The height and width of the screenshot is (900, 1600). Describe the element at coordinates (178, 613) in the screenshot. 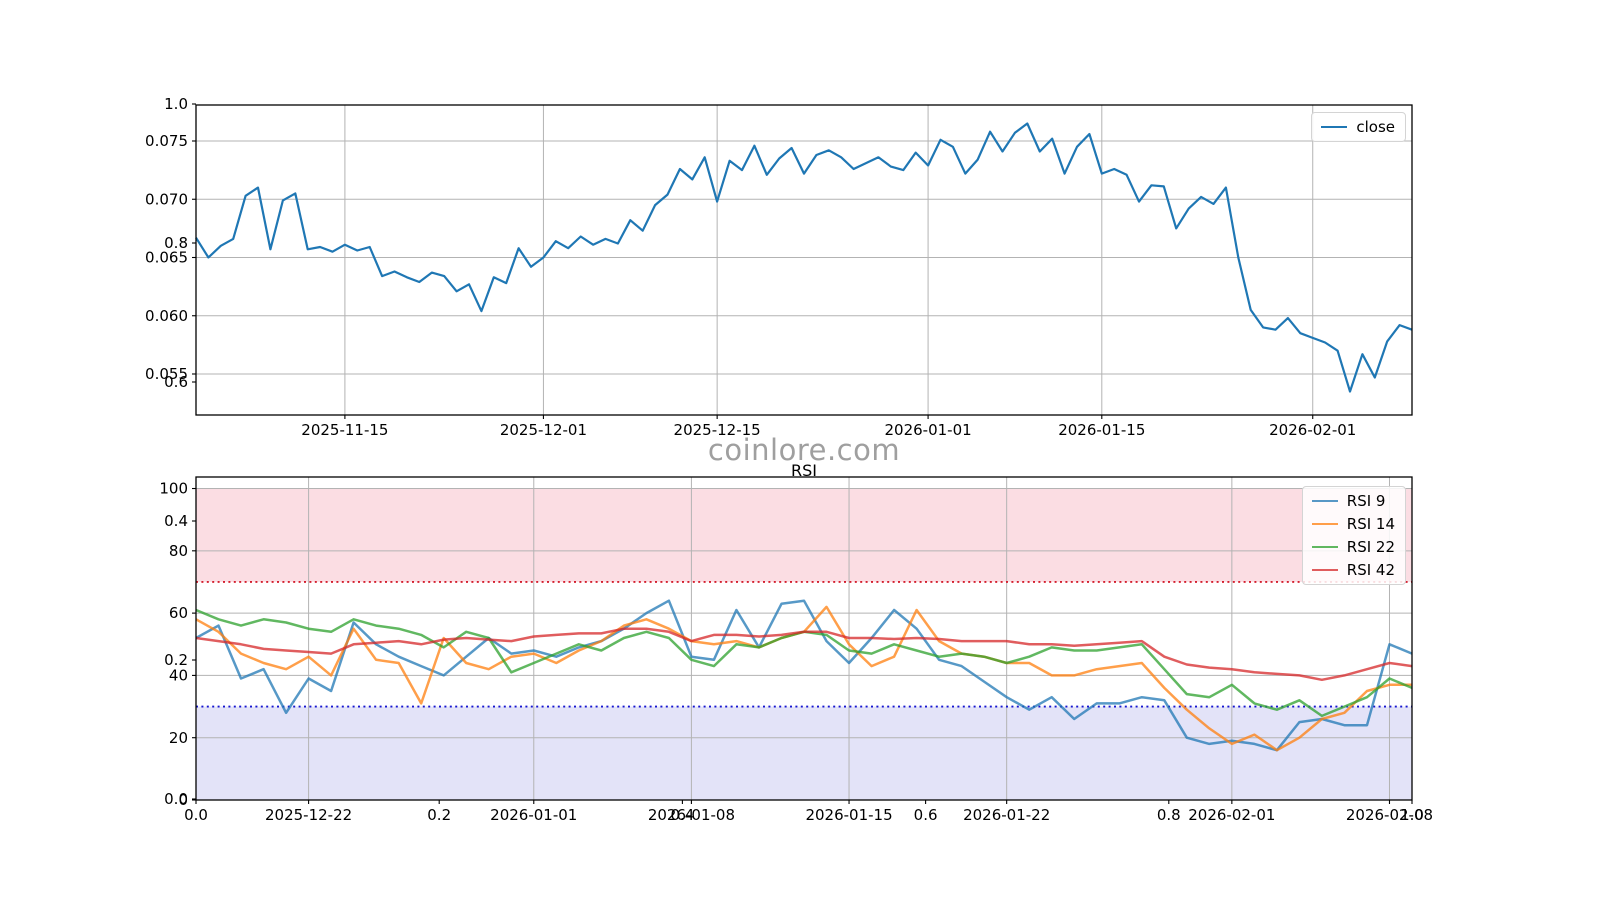

I see `tick-label: 60` at that location.